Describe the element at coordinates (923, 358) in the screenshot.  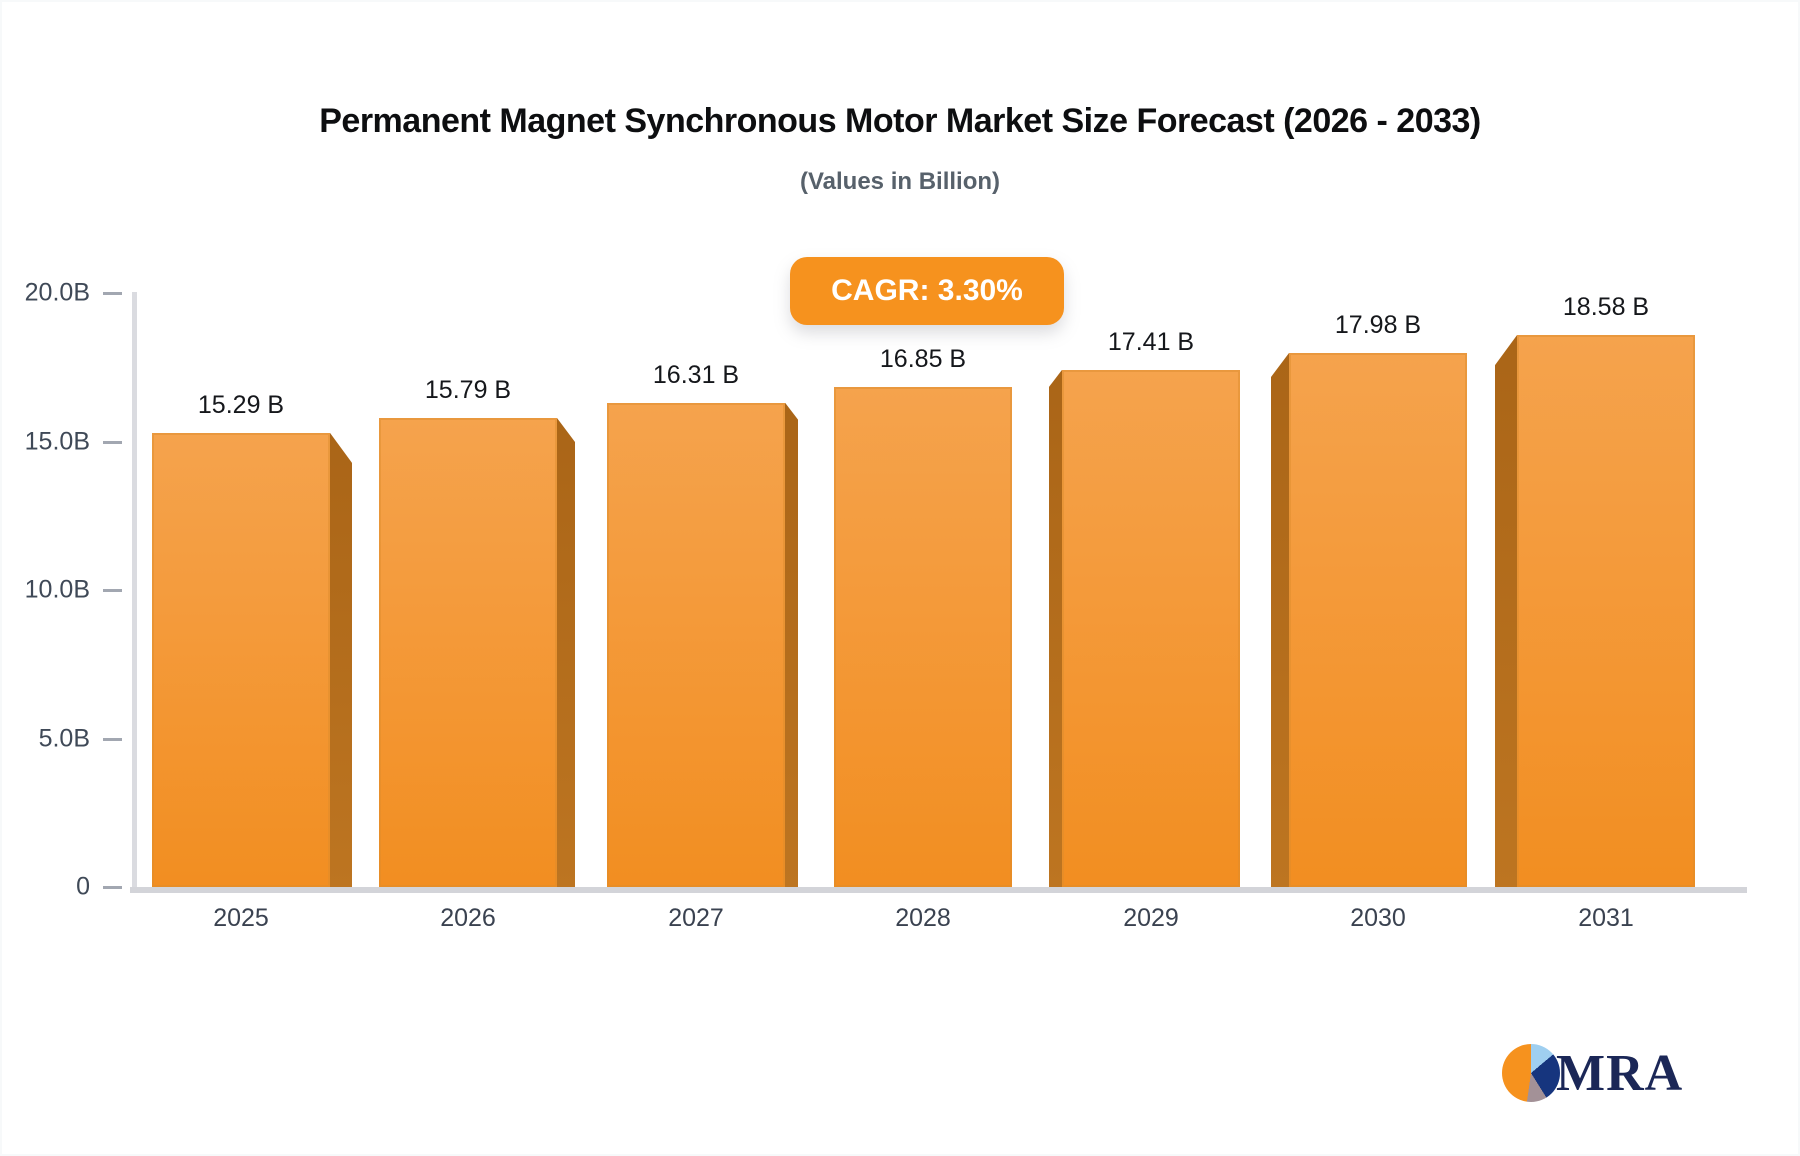
I see `bar-value-label: 16.85 B` at that location.